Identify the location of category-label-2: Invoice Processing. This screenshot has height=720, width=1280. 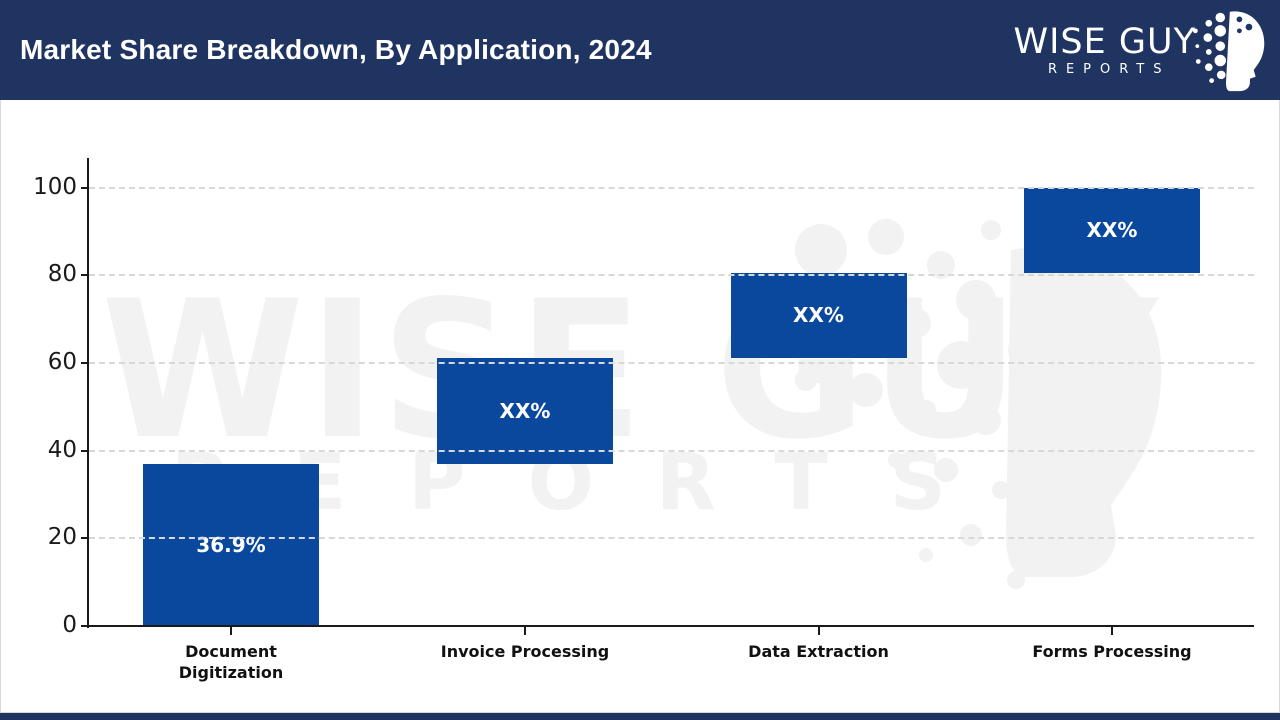
(525, 651).